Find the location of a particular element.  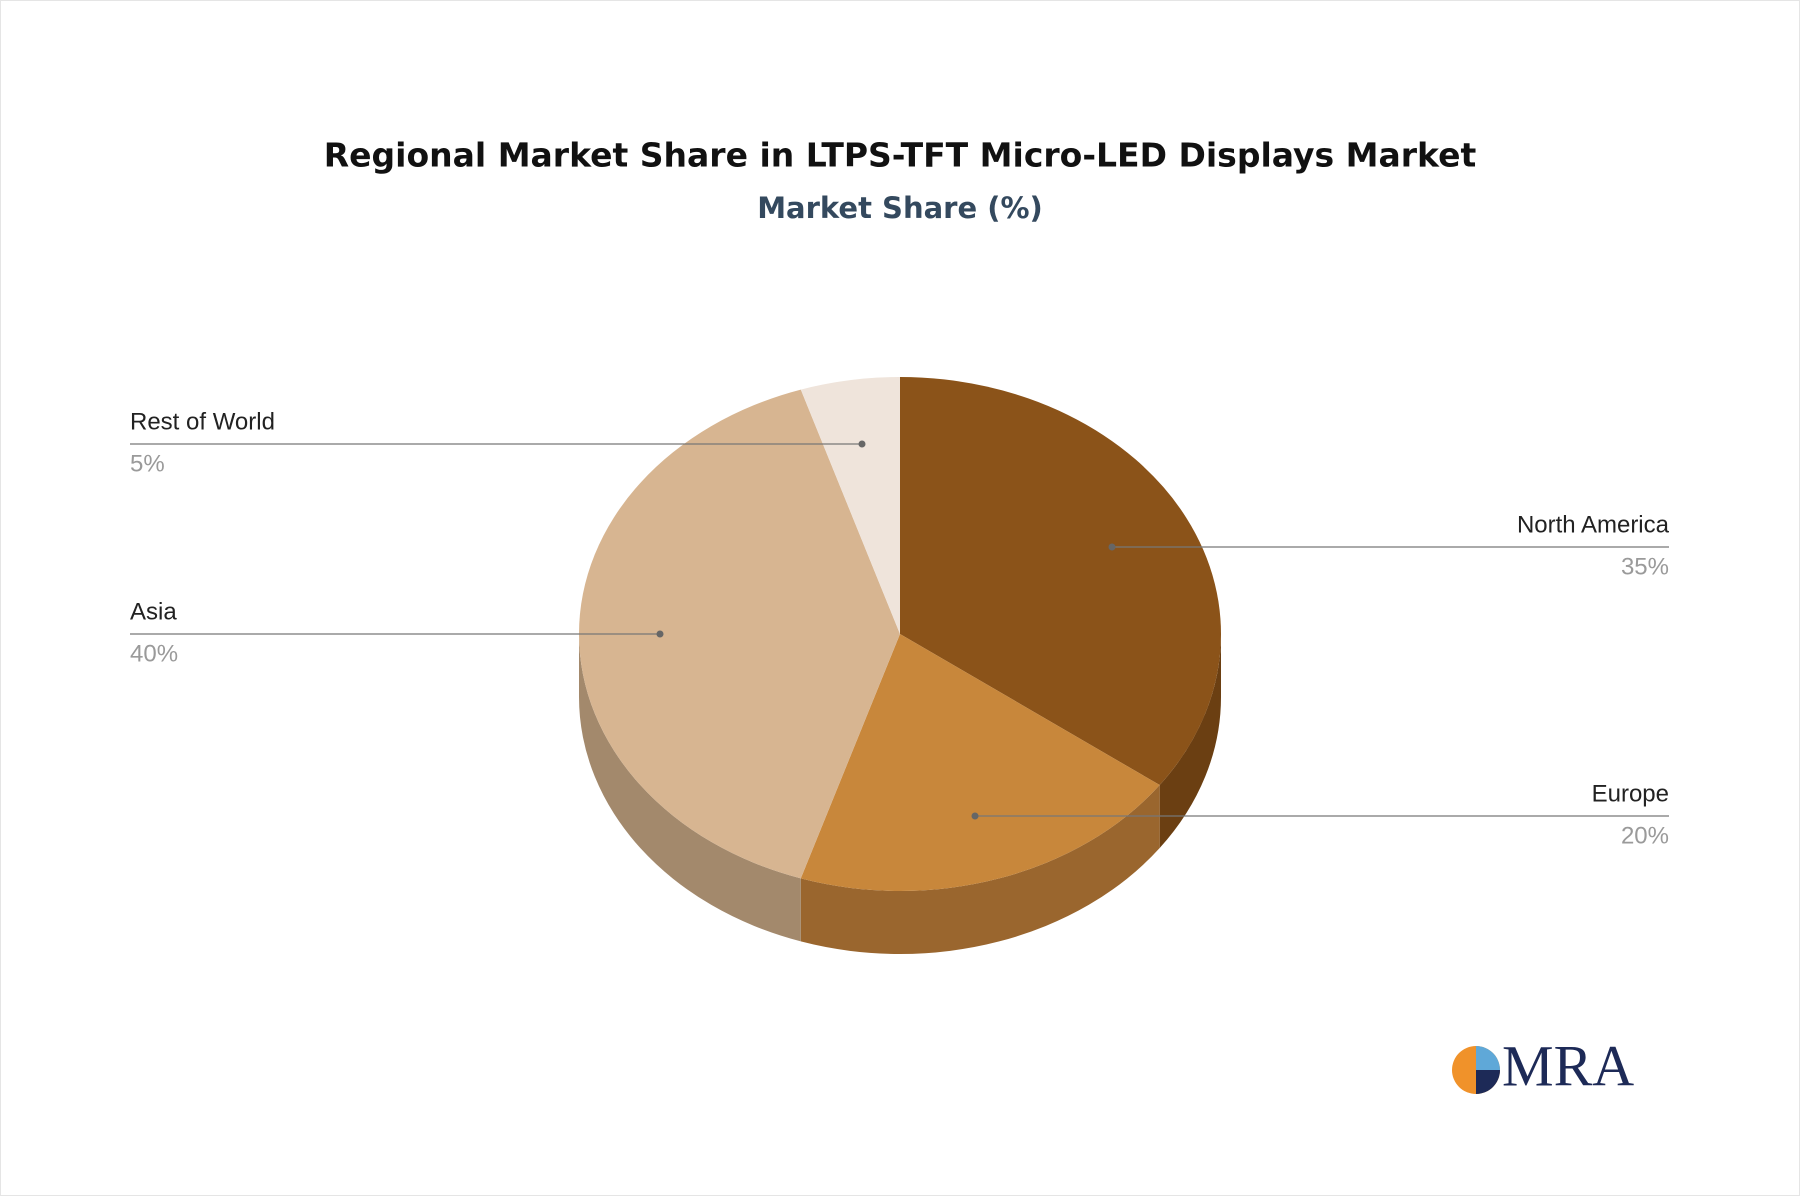

chart-subtitle: Market Share (%) is located at coordinates (900, 208).